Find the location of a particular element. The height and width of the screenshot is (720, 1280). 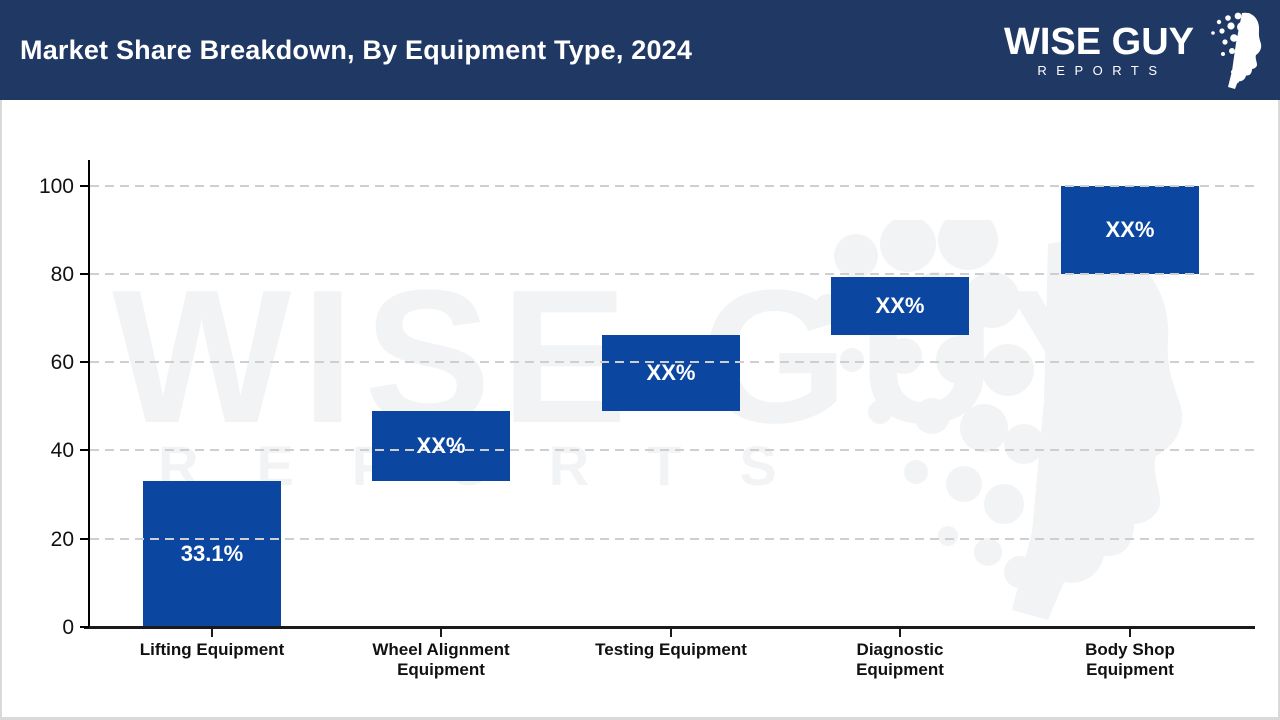

head-profile-logo-icon is located at coordinates (1236, 51).